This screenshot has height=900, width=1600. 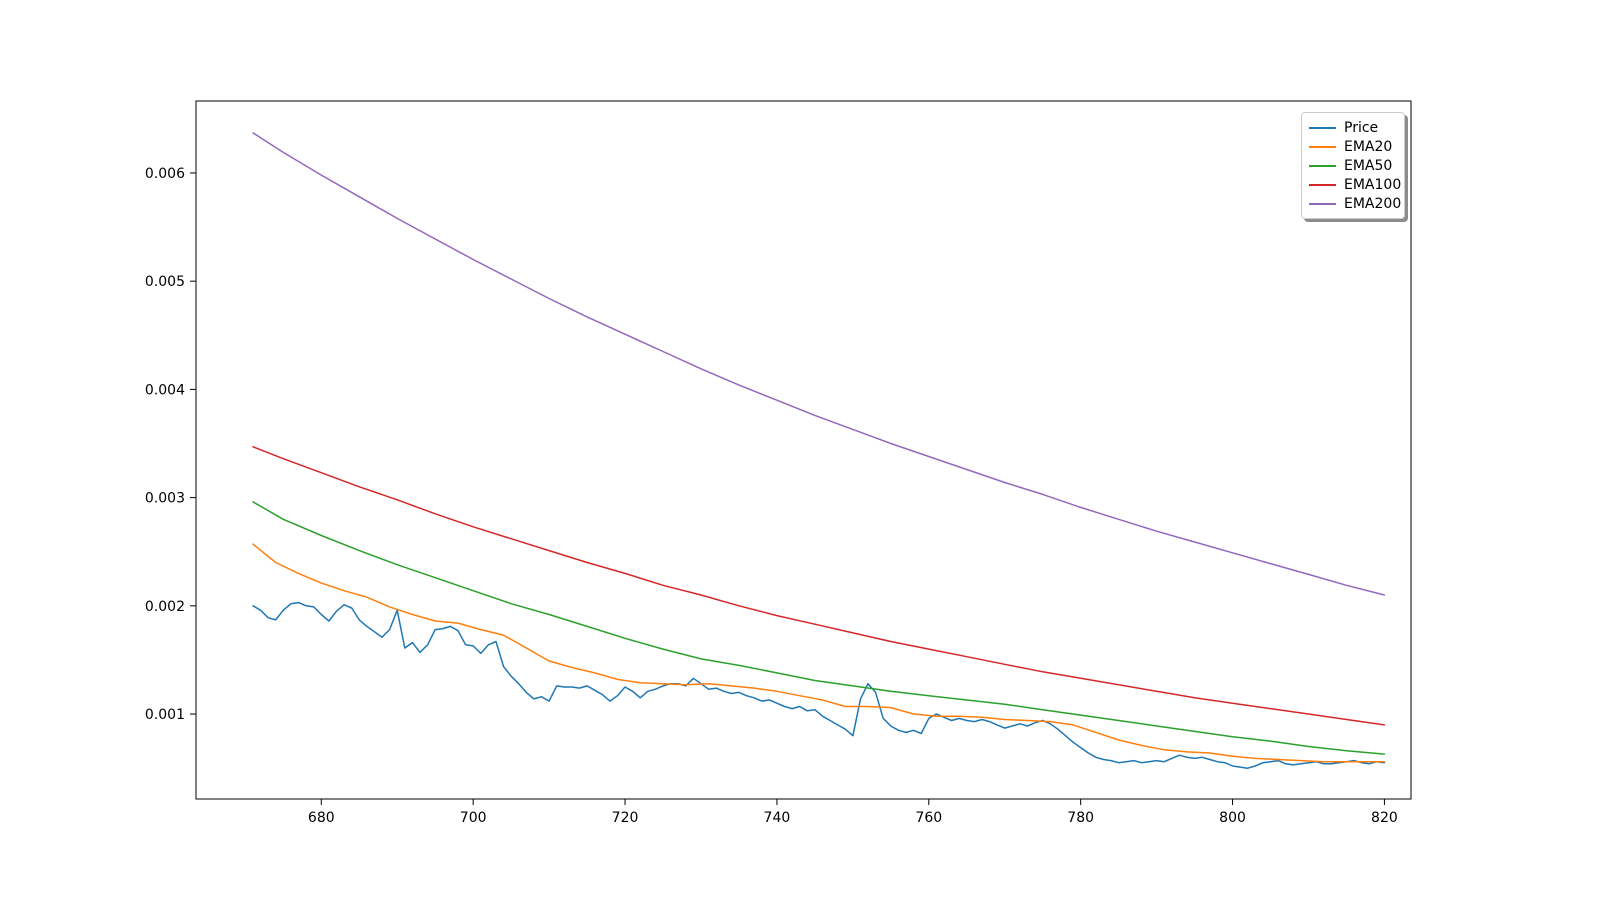 I want to click on x-tick-label: 700, so click(x=473, y=818).